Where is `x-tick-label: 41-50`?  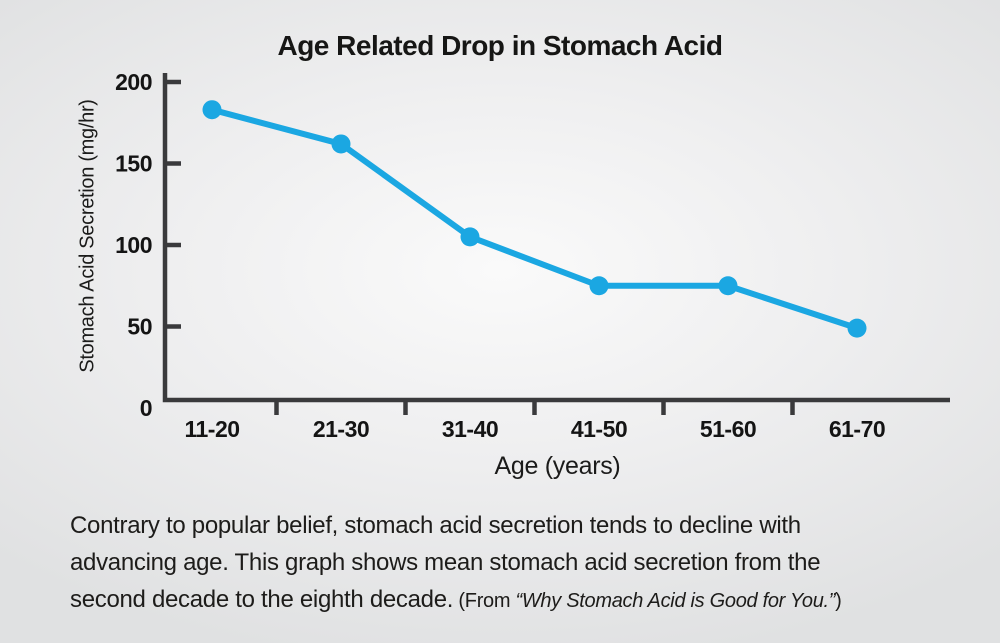
x-tick-label: 41-50 is located at coordinates (599, 429).